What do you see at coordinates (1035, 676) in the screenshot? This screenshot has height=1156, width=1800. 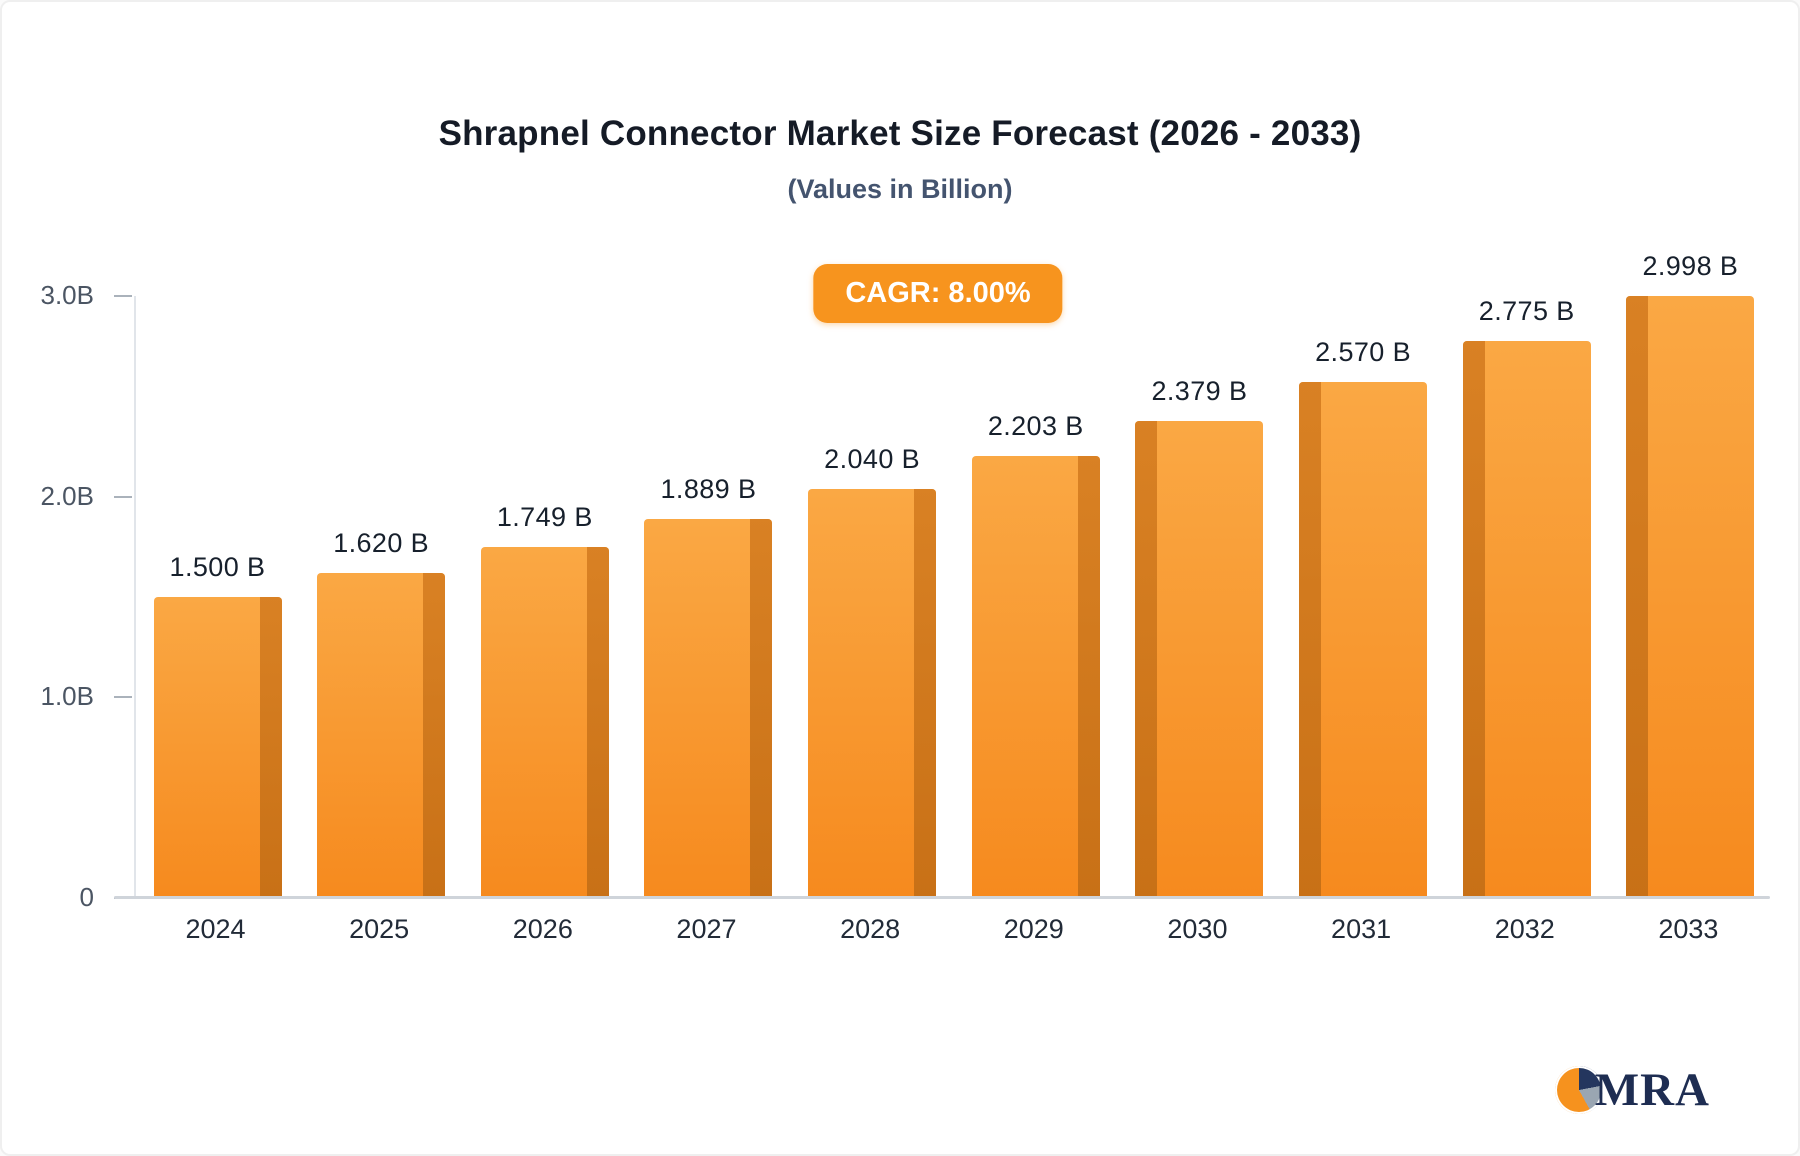 I see `bar-2029` at bounding box center [1035, 676].